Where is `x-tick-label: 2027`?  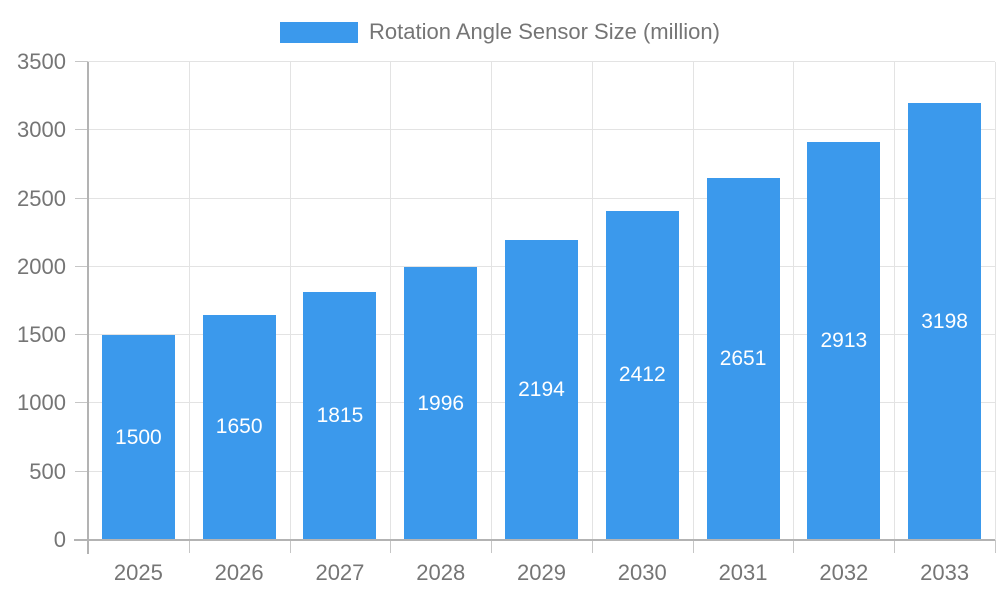
x-tick-label: 2027 is located at coordinates (340, 572).